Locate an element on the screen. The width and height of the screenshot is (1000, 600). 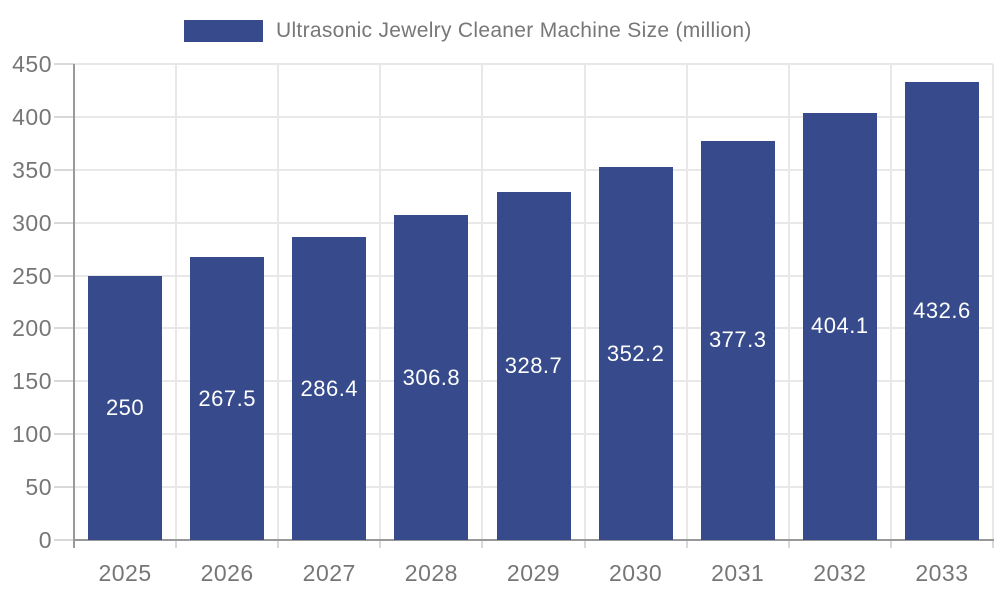
bar-2030 is located at coordinates (635, 353).